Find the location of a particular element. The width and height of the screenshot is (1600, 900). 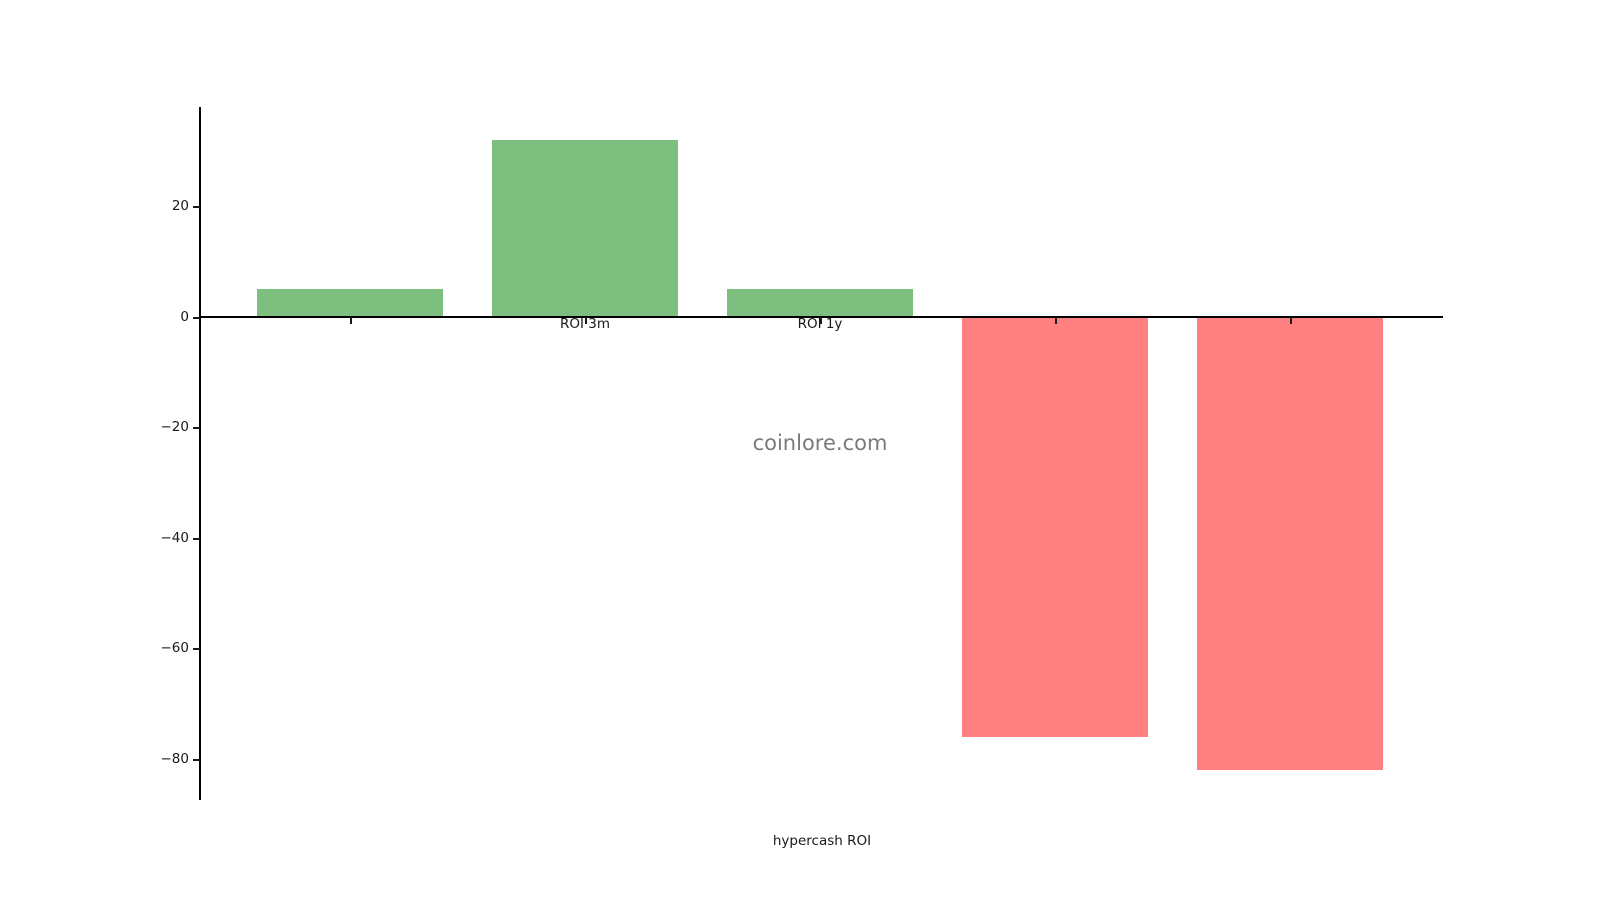

y-tick-label: −20 is located at coordinates (175, 427).